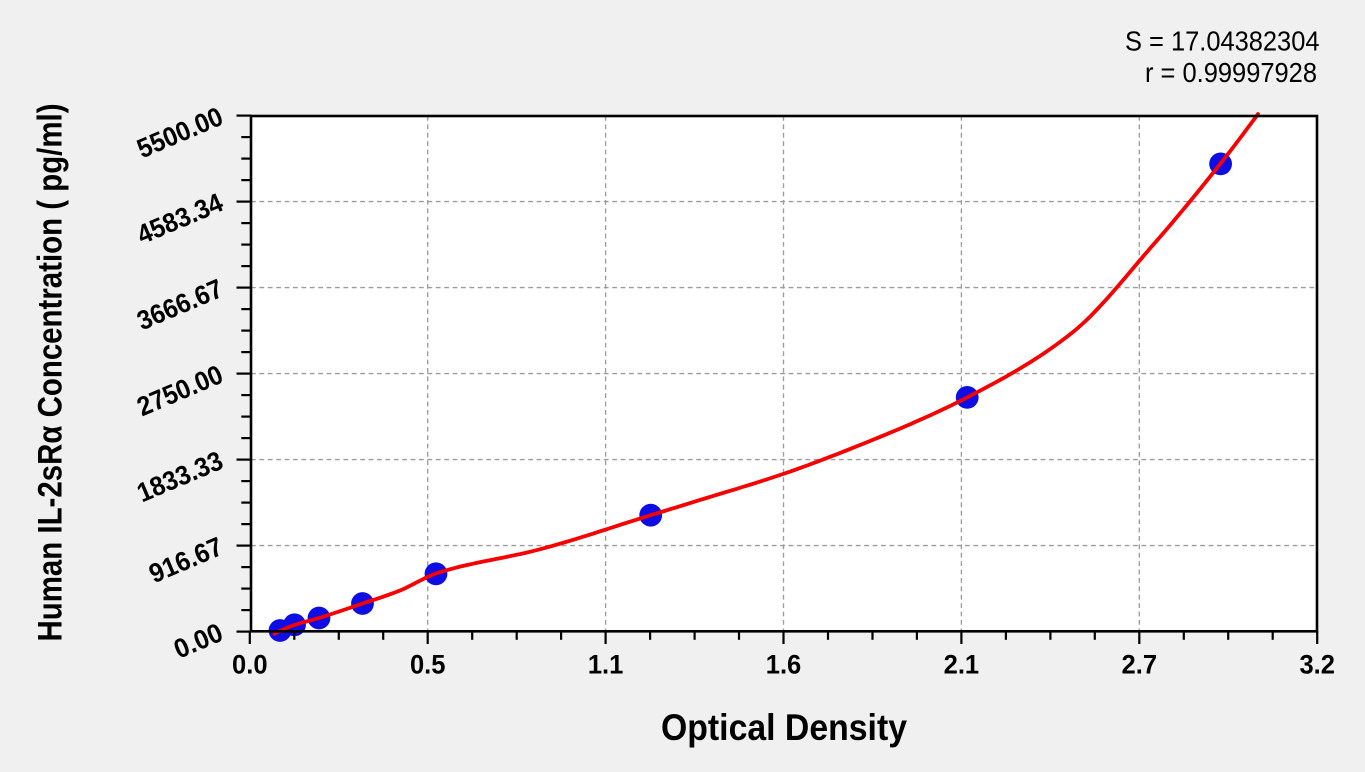 This screenshot has height=772, width=1365. Describe the element at coordinates (962, 665) in the screenshot. I see `svg-text: 2.1` at that location.